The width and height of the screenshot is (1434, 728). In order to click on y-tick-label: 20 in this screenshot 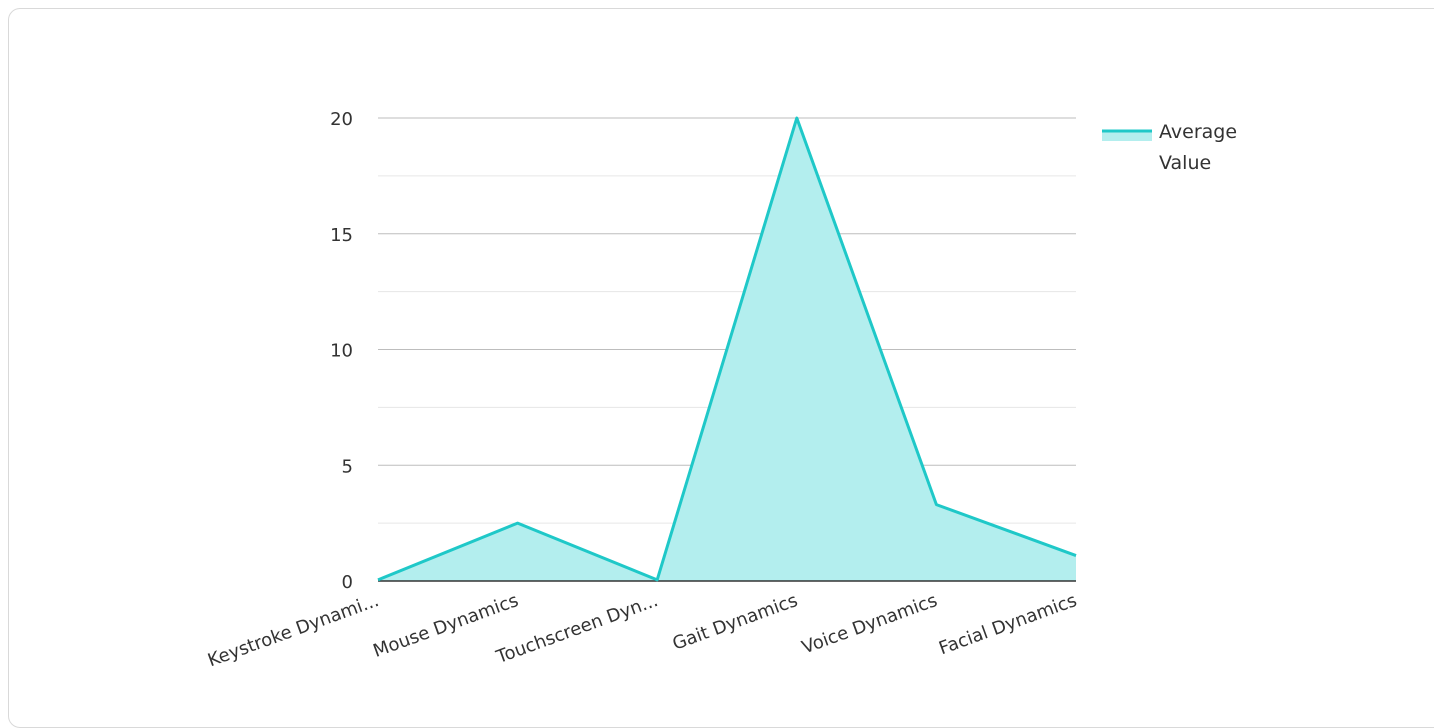, I will do `click(341, 119)`.